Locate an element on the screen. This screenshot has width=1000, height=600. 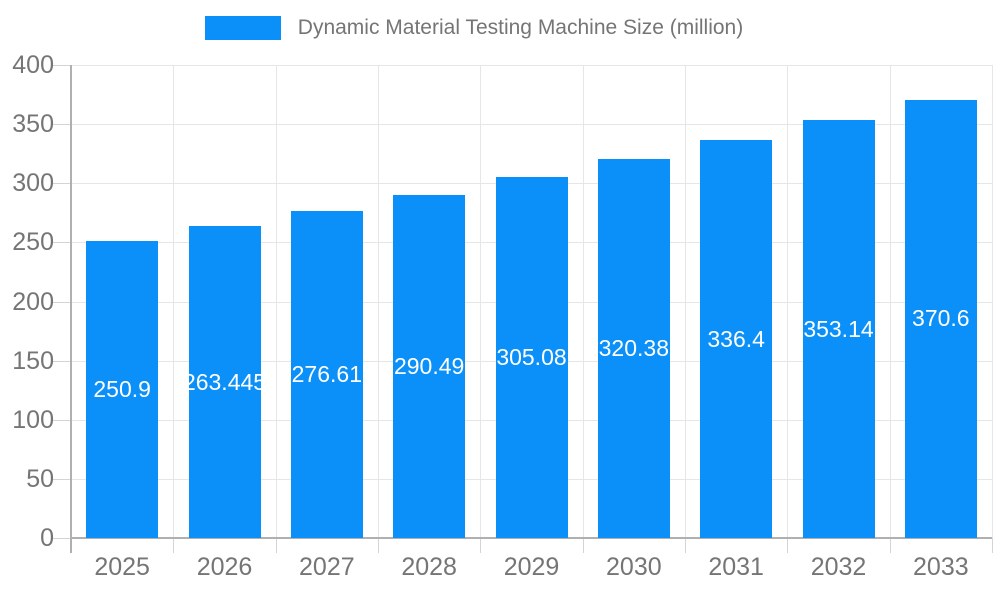
y-tick-label: 350 is located at coordinates (33, 124).